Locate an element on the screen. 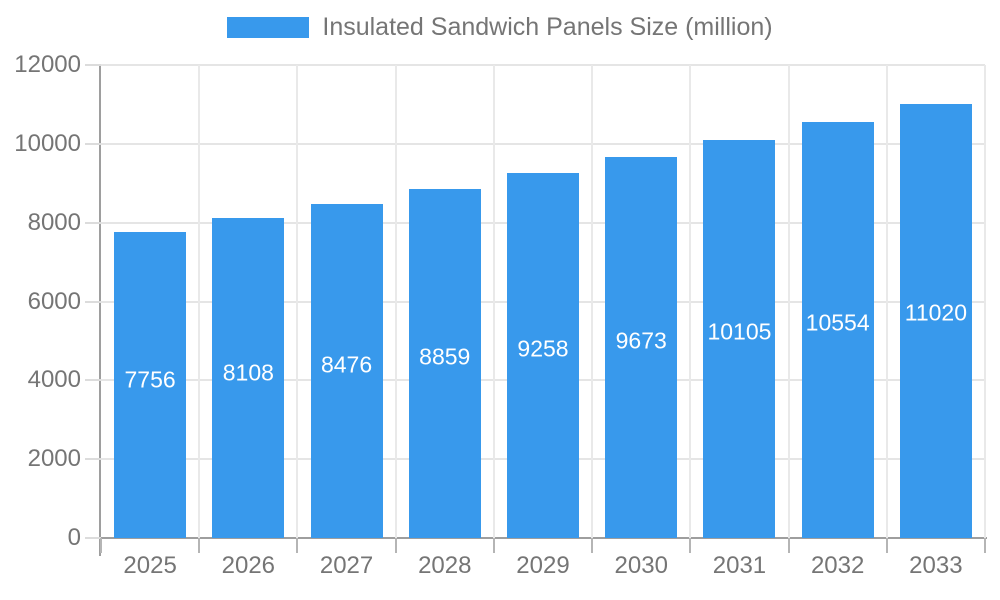  x-axis-label: 2033 is located at coordinates (936, 565).